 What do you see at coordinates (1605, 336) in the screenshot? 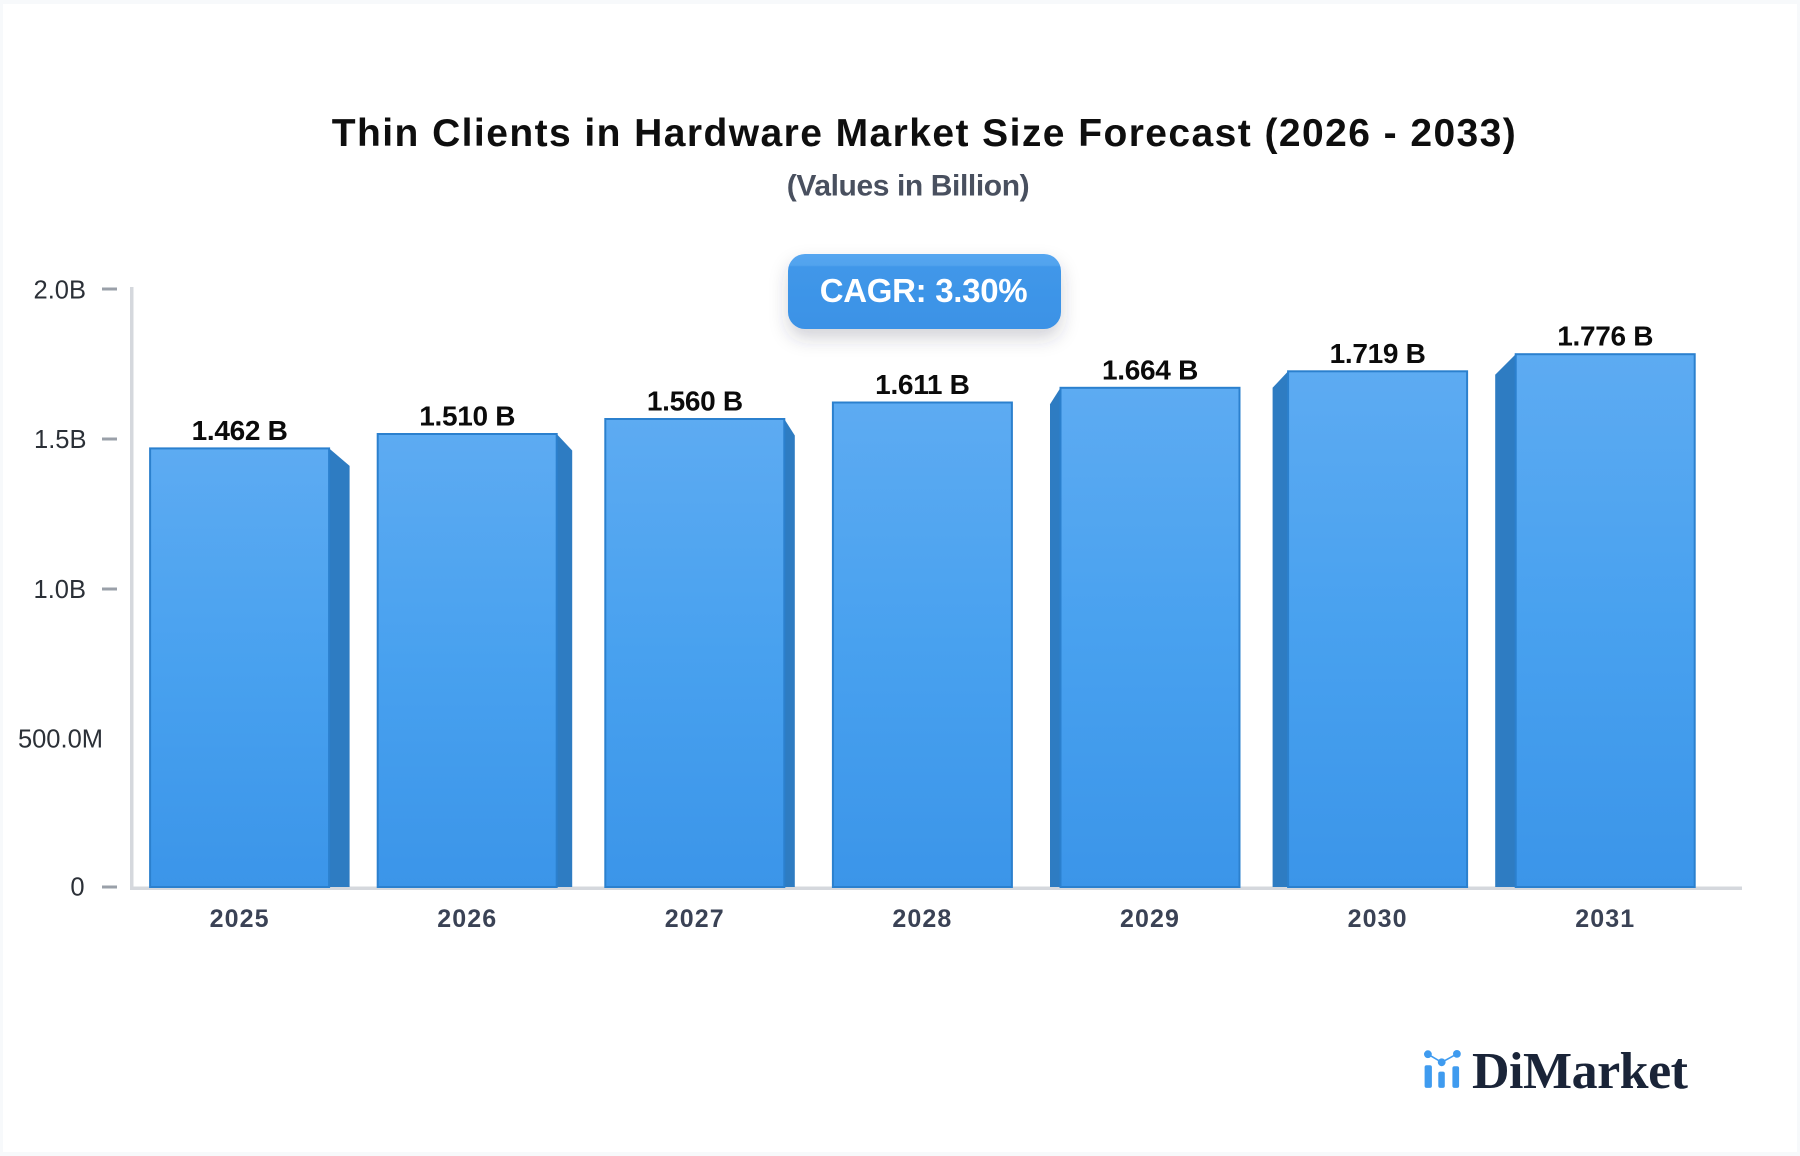
I see `svg-text: 1.776 B` at bounding box center [1605, 336].